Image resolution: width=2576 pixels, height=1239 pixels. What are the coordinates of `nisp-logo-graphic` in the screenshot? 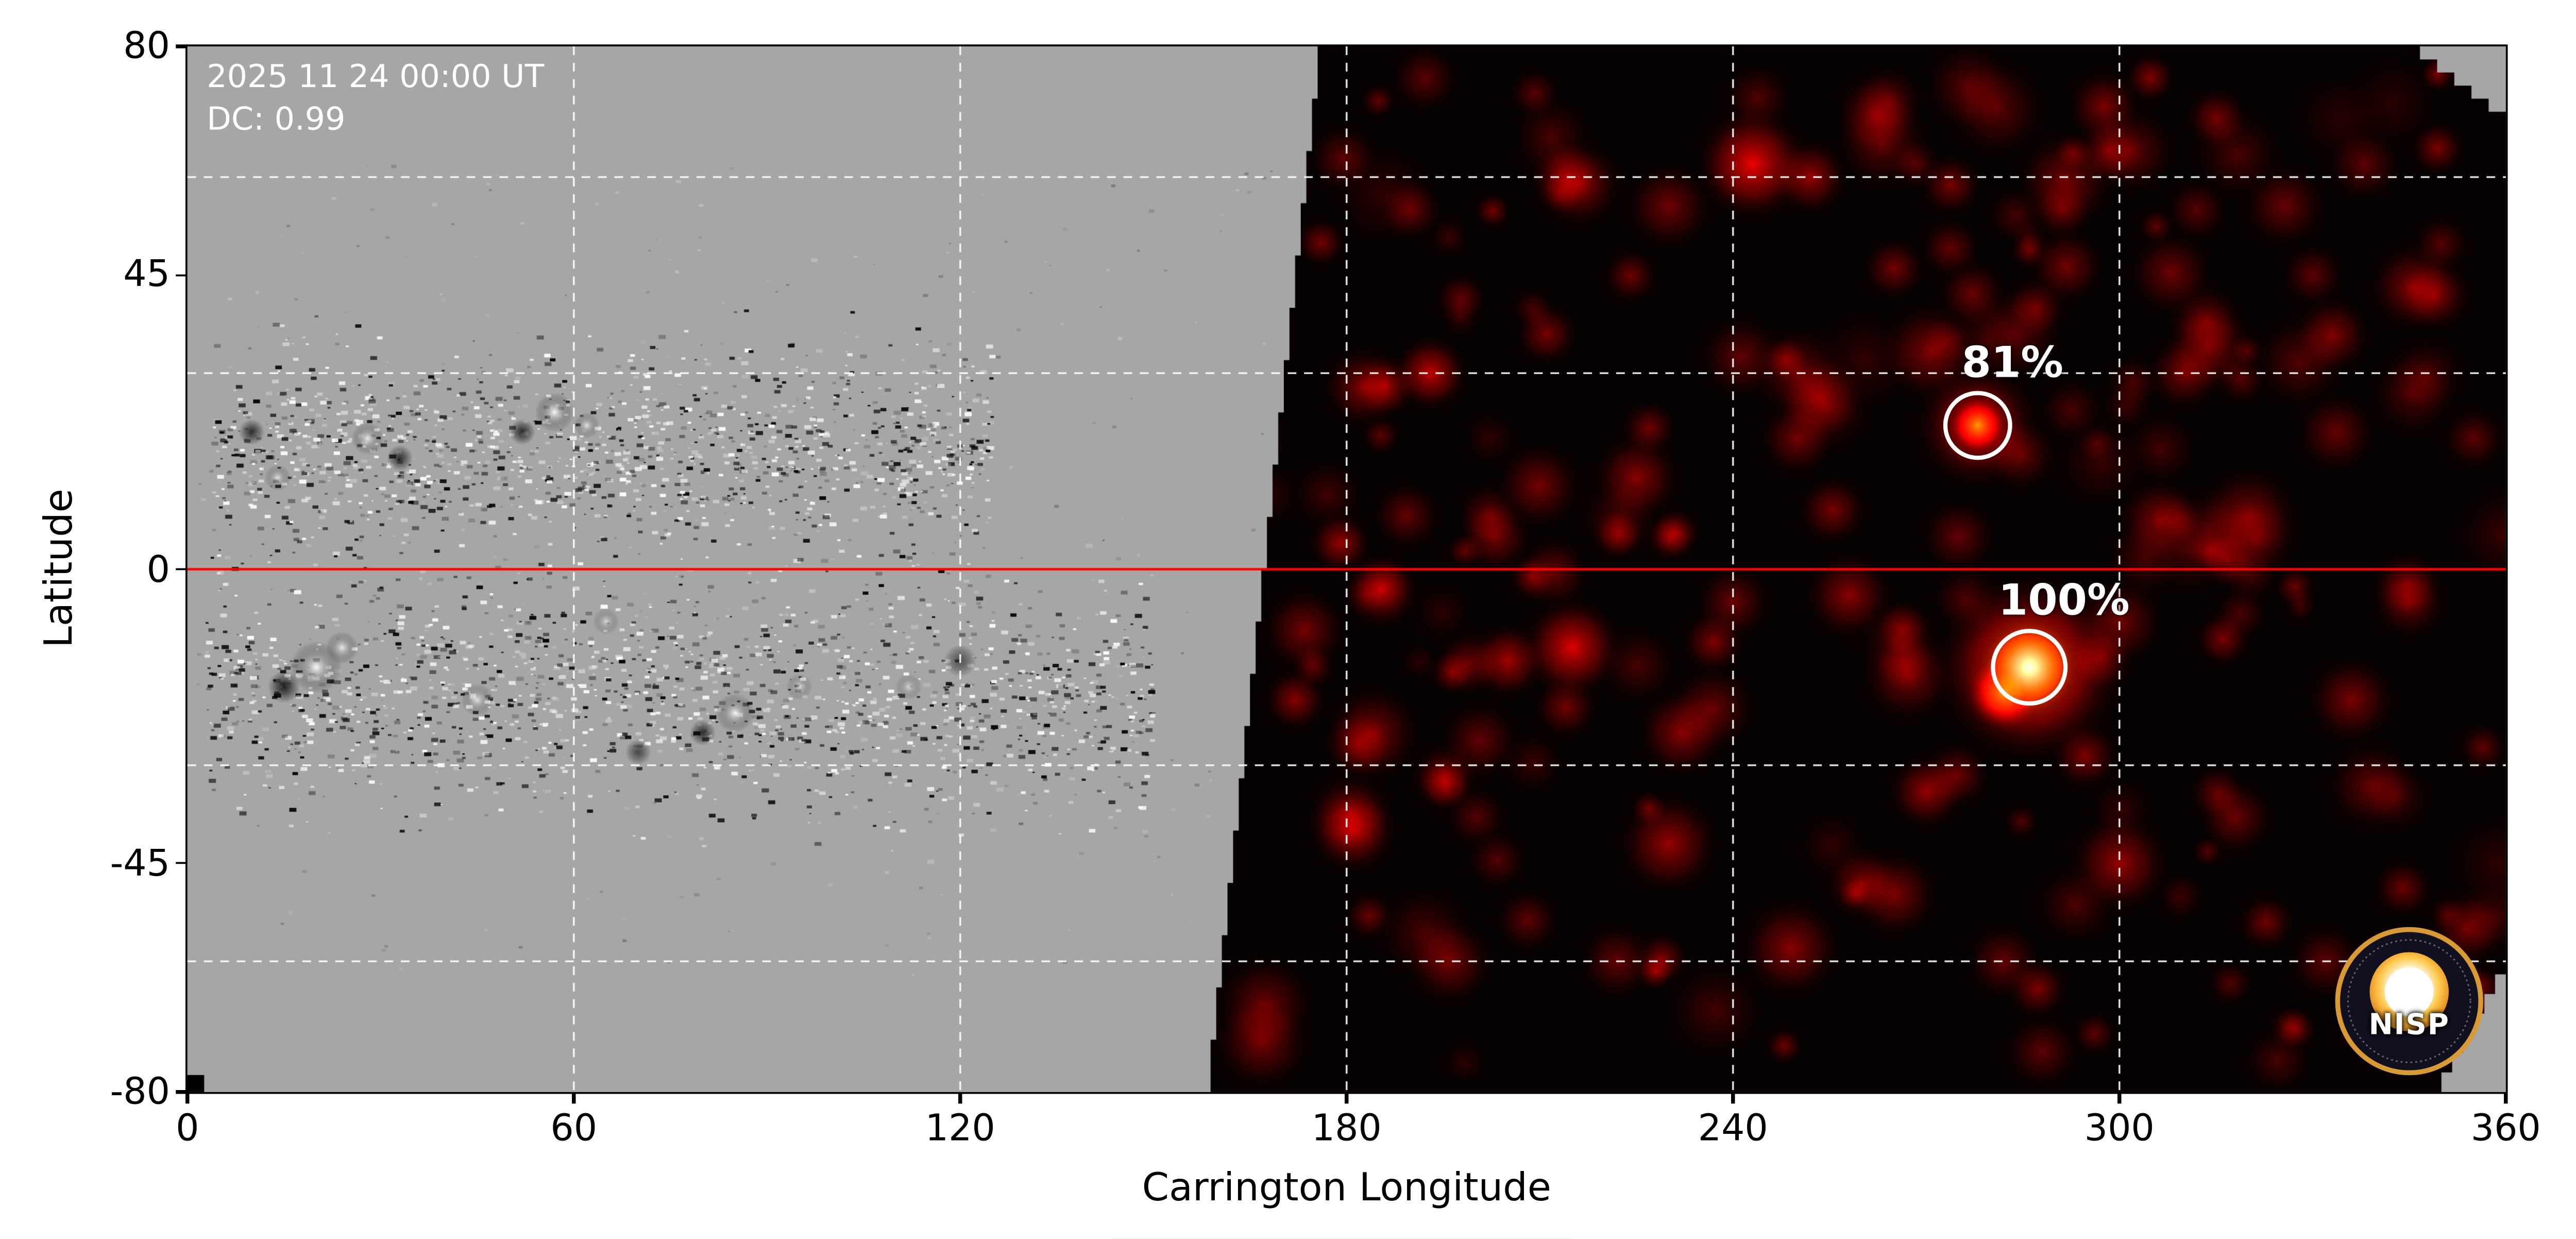 It's located at (2409, 1001).